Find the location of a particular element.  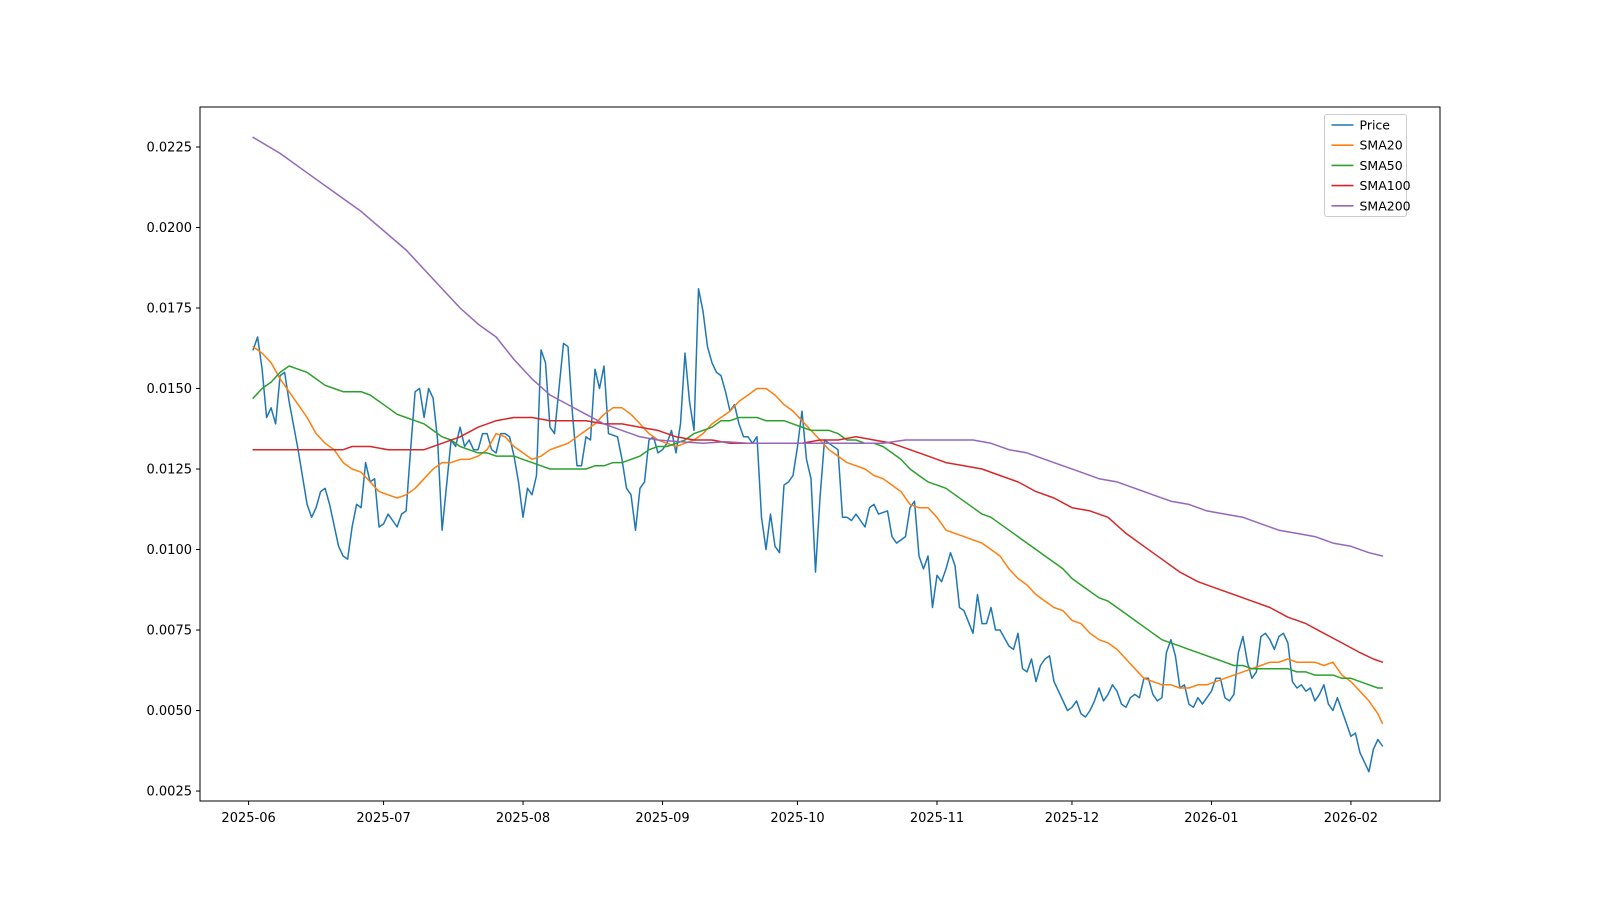

x-tick-label: 2025-10 is located at coordinates (797, 818).